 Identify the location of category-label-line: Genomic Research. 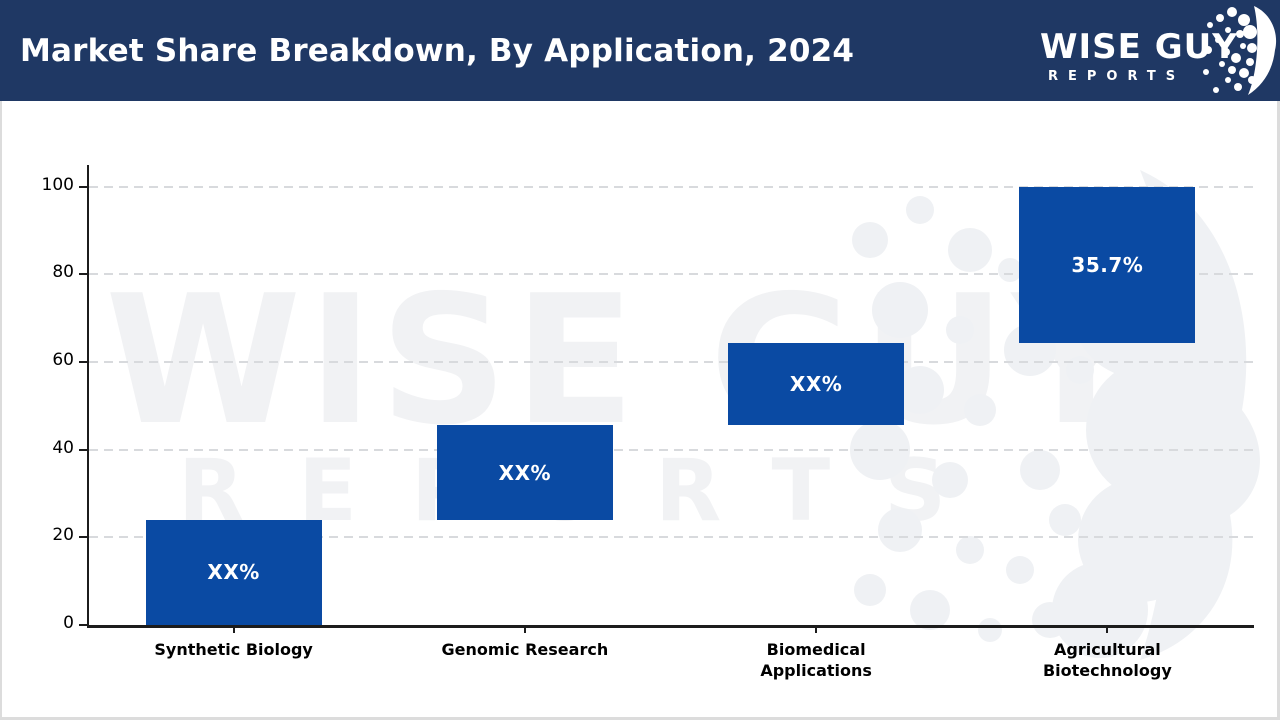
(525, 649).